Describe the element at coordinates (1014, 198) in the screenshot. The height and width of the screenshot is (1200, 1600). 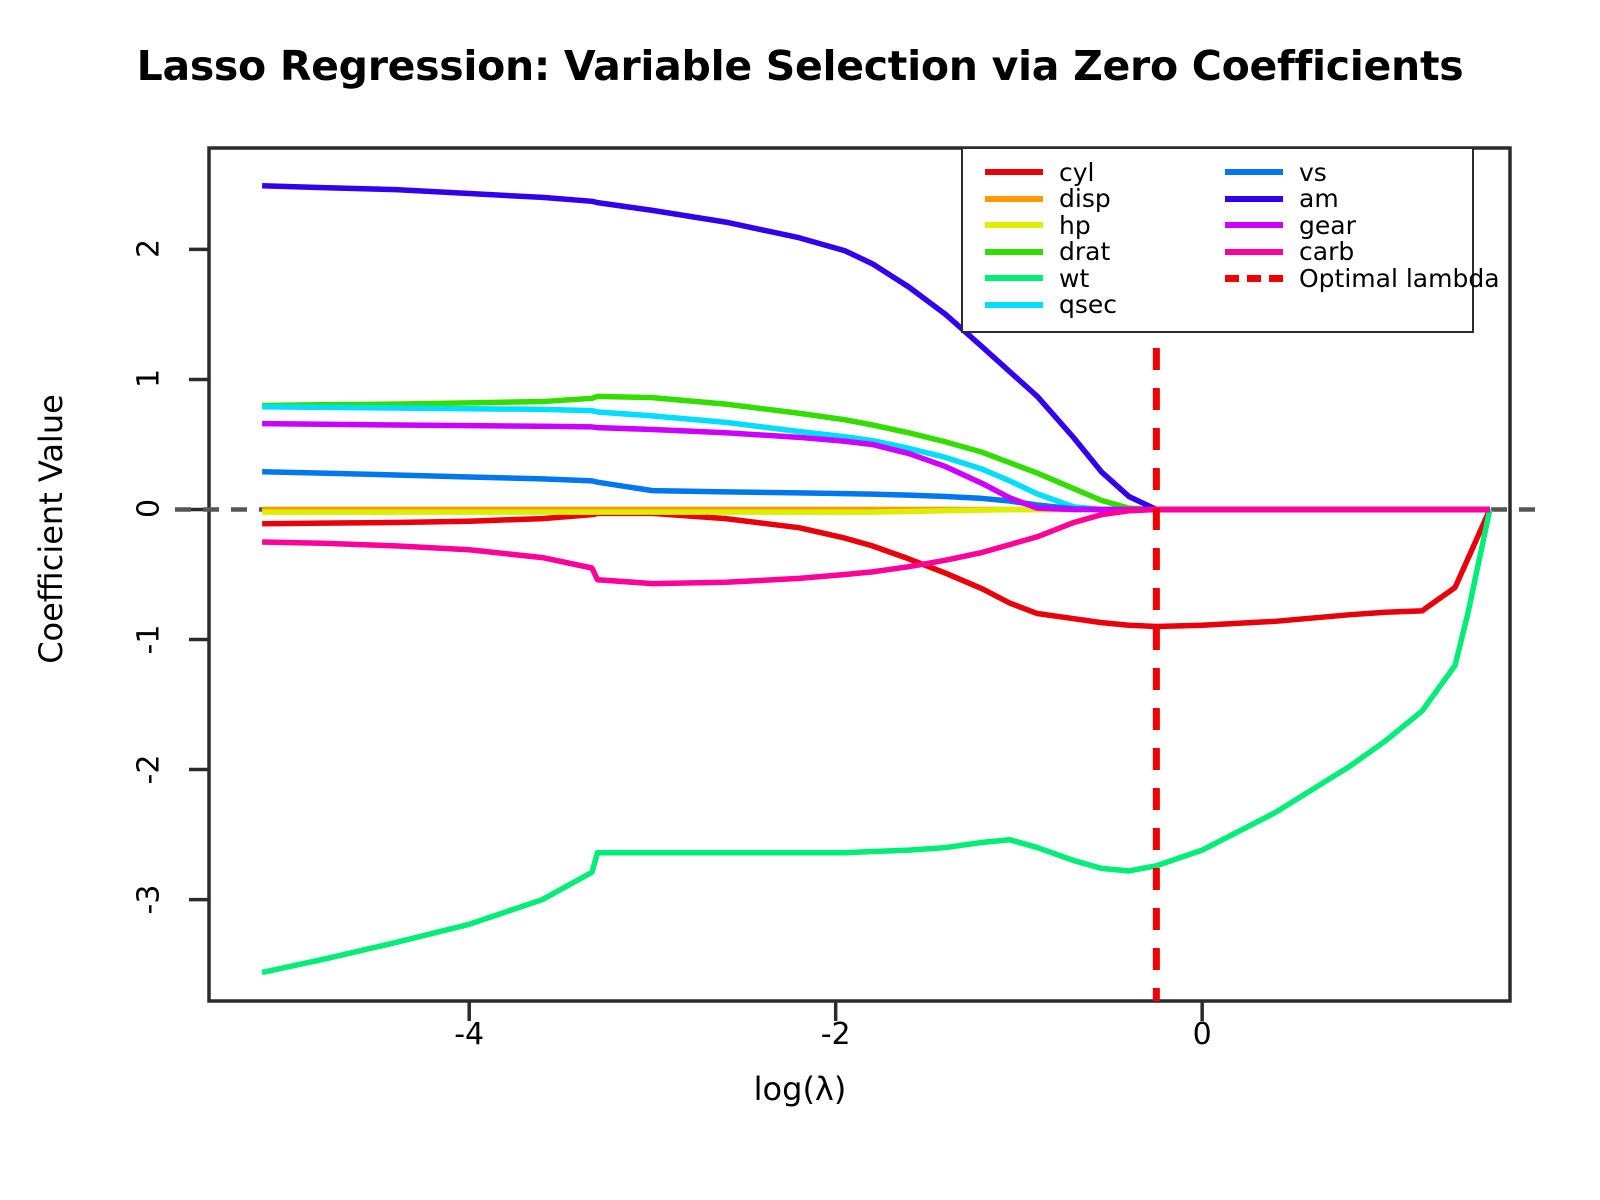
I see `legend-swatch-disp-icon` at that location.